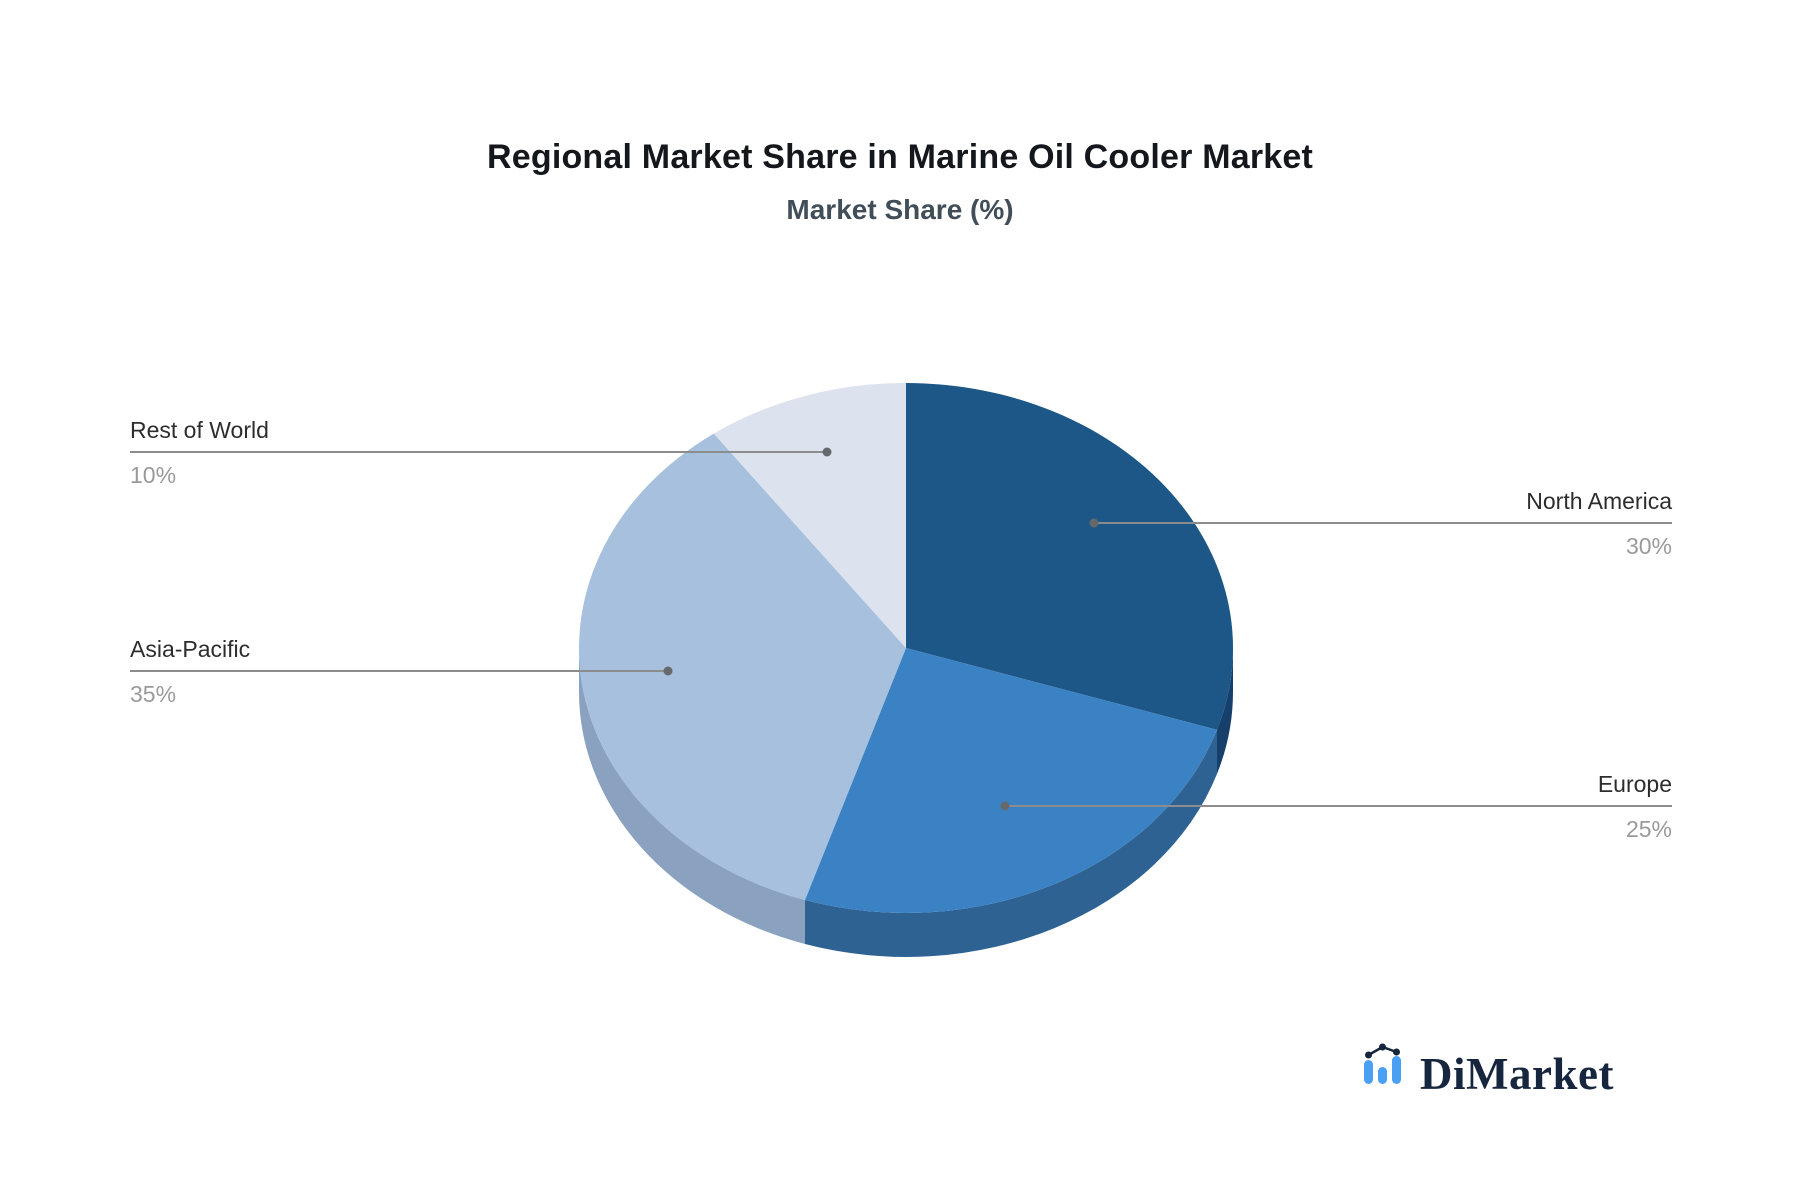 This screenshot has height=1196, width=1800. I want to click on leader-dot-asia-pacific, so click(668, 671).